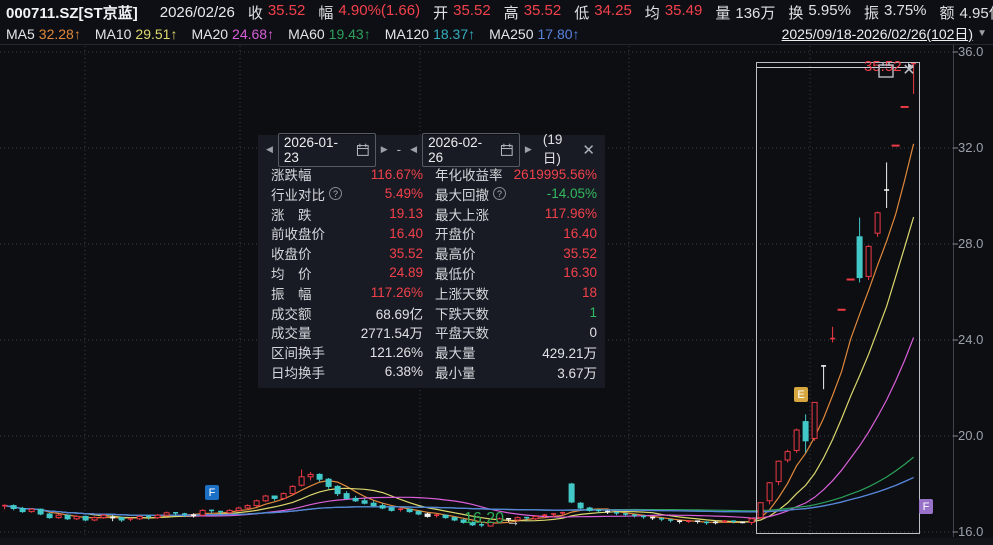 Image resolution: width=993 pixels, height=545 pixels. What do you see at coordinates (72, 13) in the screenshot?
I see `stock-code: 000711.SZ[ST京蓝]` at bounding box center [72, 13].